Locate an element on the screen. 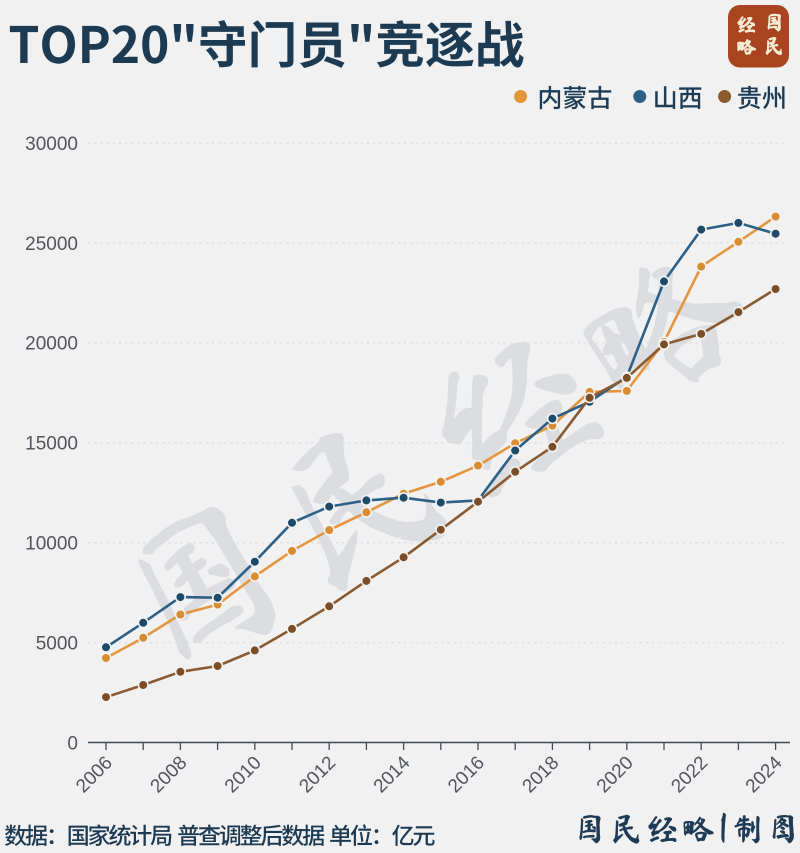 This screenshot has height=853, width=800. svg-text: 20000 is located at coordinates (51, 344).